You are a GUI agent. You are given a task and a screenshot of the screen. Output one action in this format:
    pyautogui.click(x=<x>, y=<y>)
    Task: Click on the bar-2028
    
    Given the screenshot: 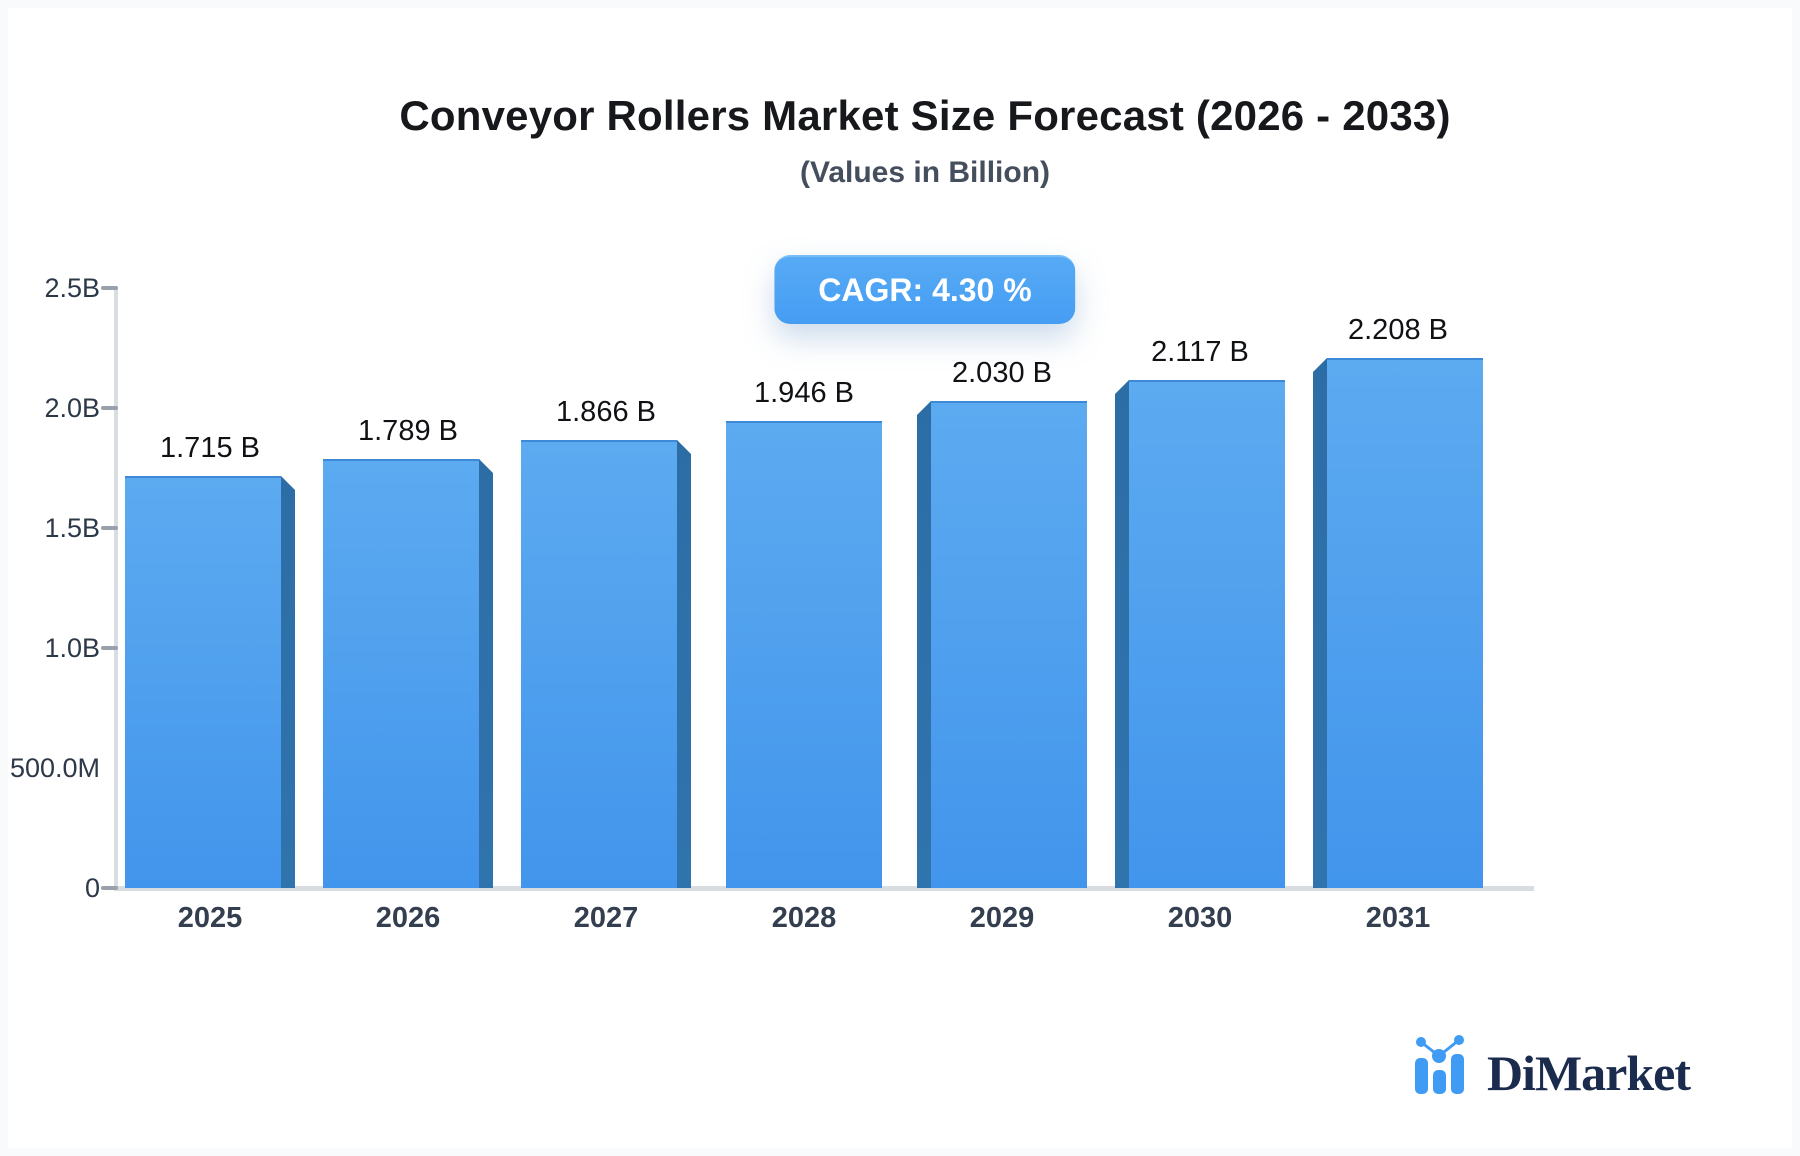 What is the action you would take?
    pyautogui.click(x=804, y=654)
    